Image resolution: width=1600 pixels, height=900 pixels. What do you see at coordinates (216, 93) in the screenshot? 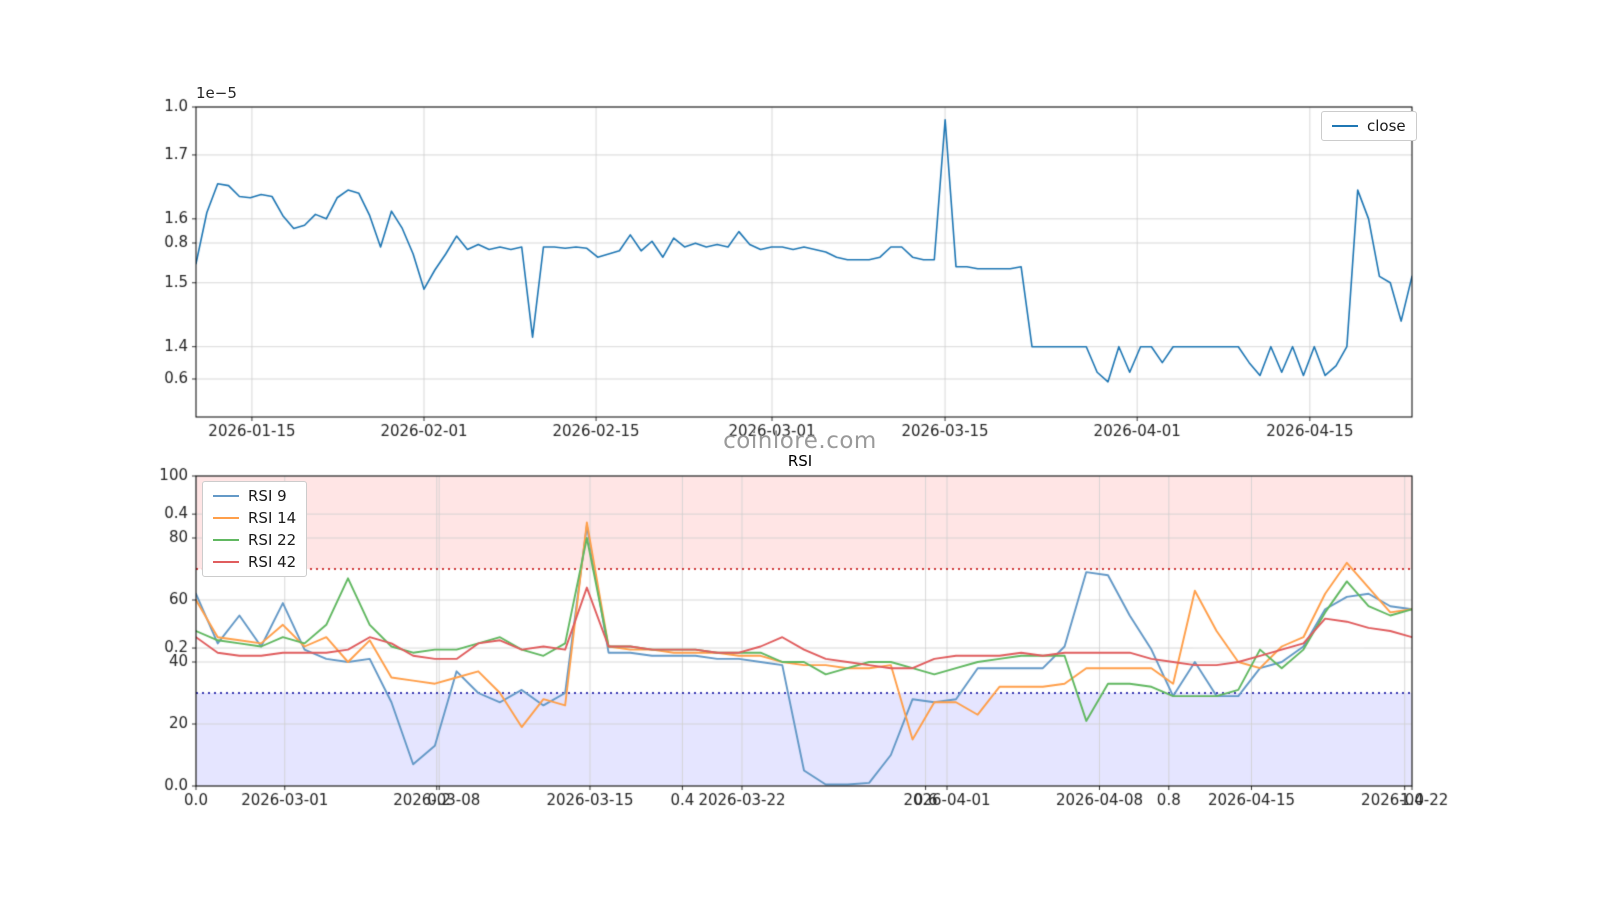
I see `y-axis-offset-label: 1e−5` at bounding box center [216, 93].